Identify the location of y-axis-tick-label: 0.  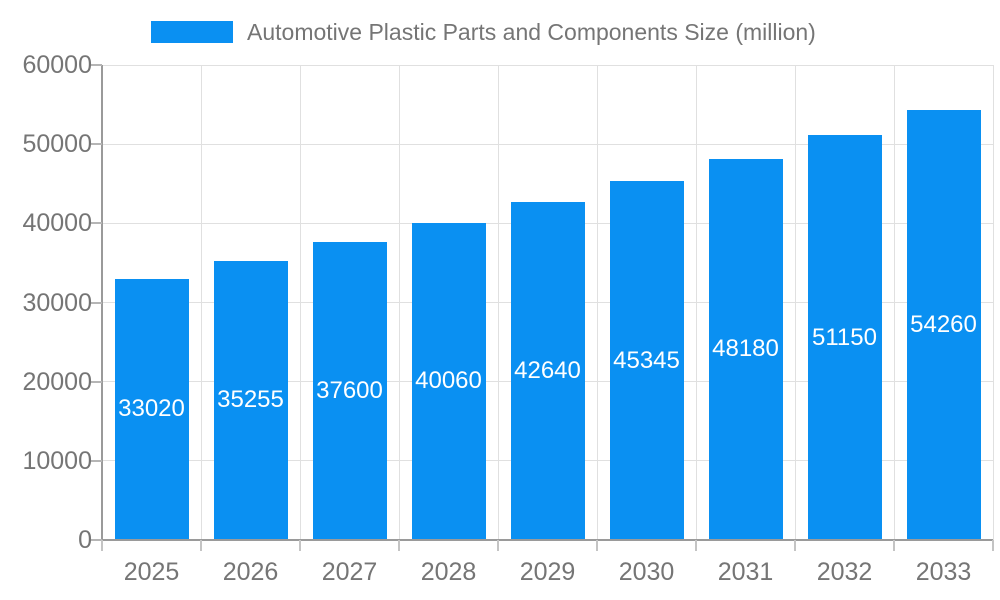
(85, 540).